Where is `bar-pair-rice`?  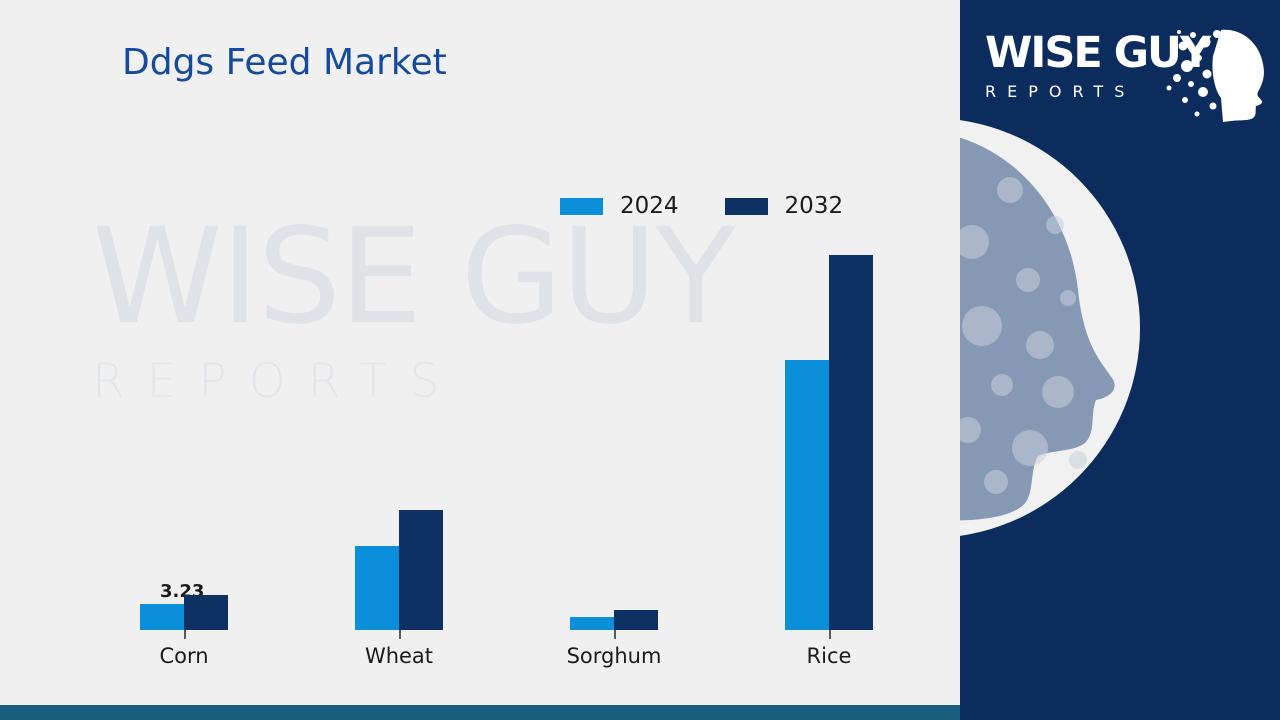
bar-pair-rice is located at coordinates (829, 442).